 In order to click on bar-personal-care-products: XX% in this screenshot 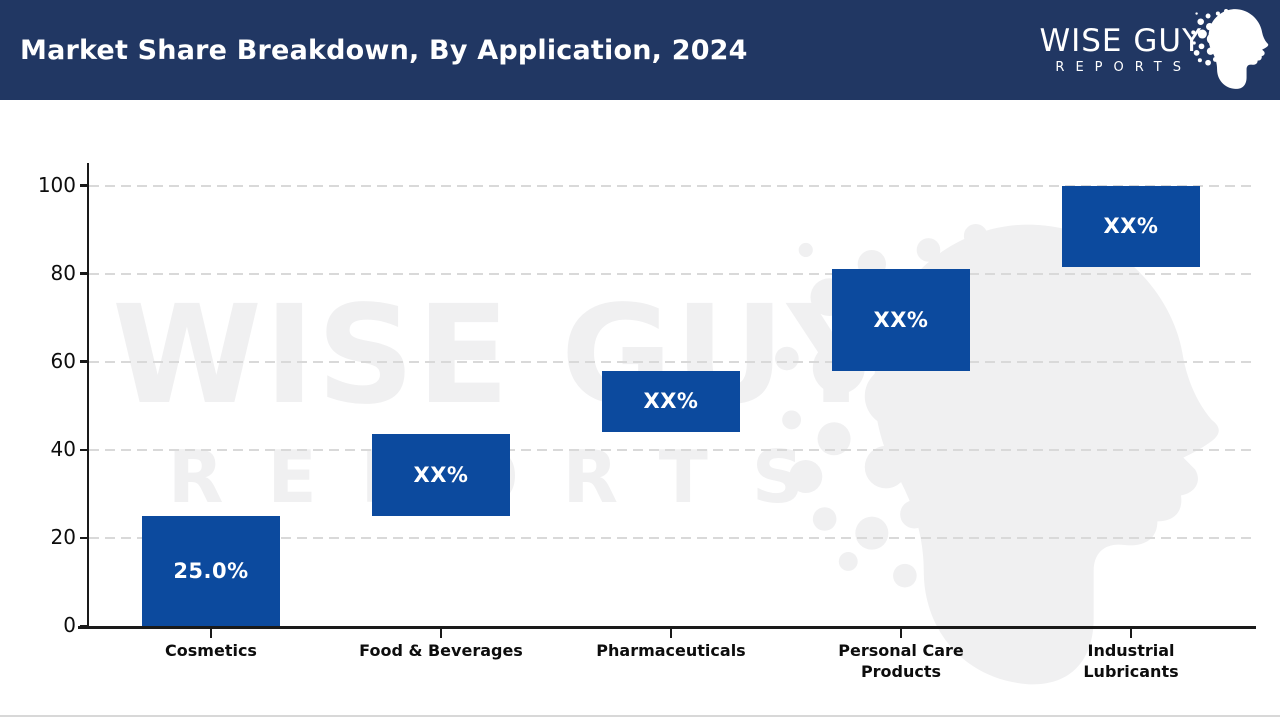, I will do `click(901, 320)`.